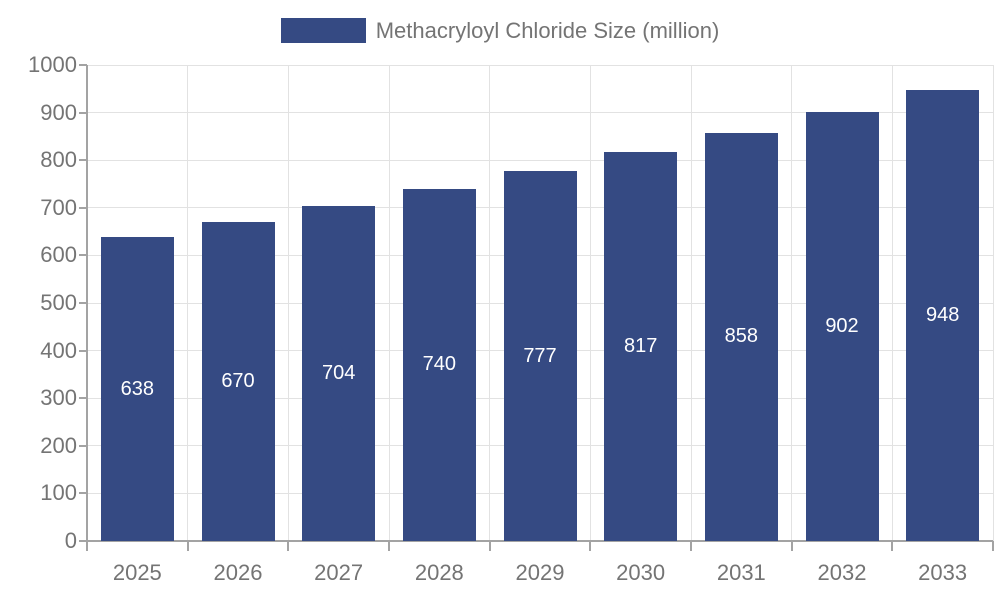 The width and height of the screenshot is (1000, 600). I want to click on bar: 948, so click(943, 315).